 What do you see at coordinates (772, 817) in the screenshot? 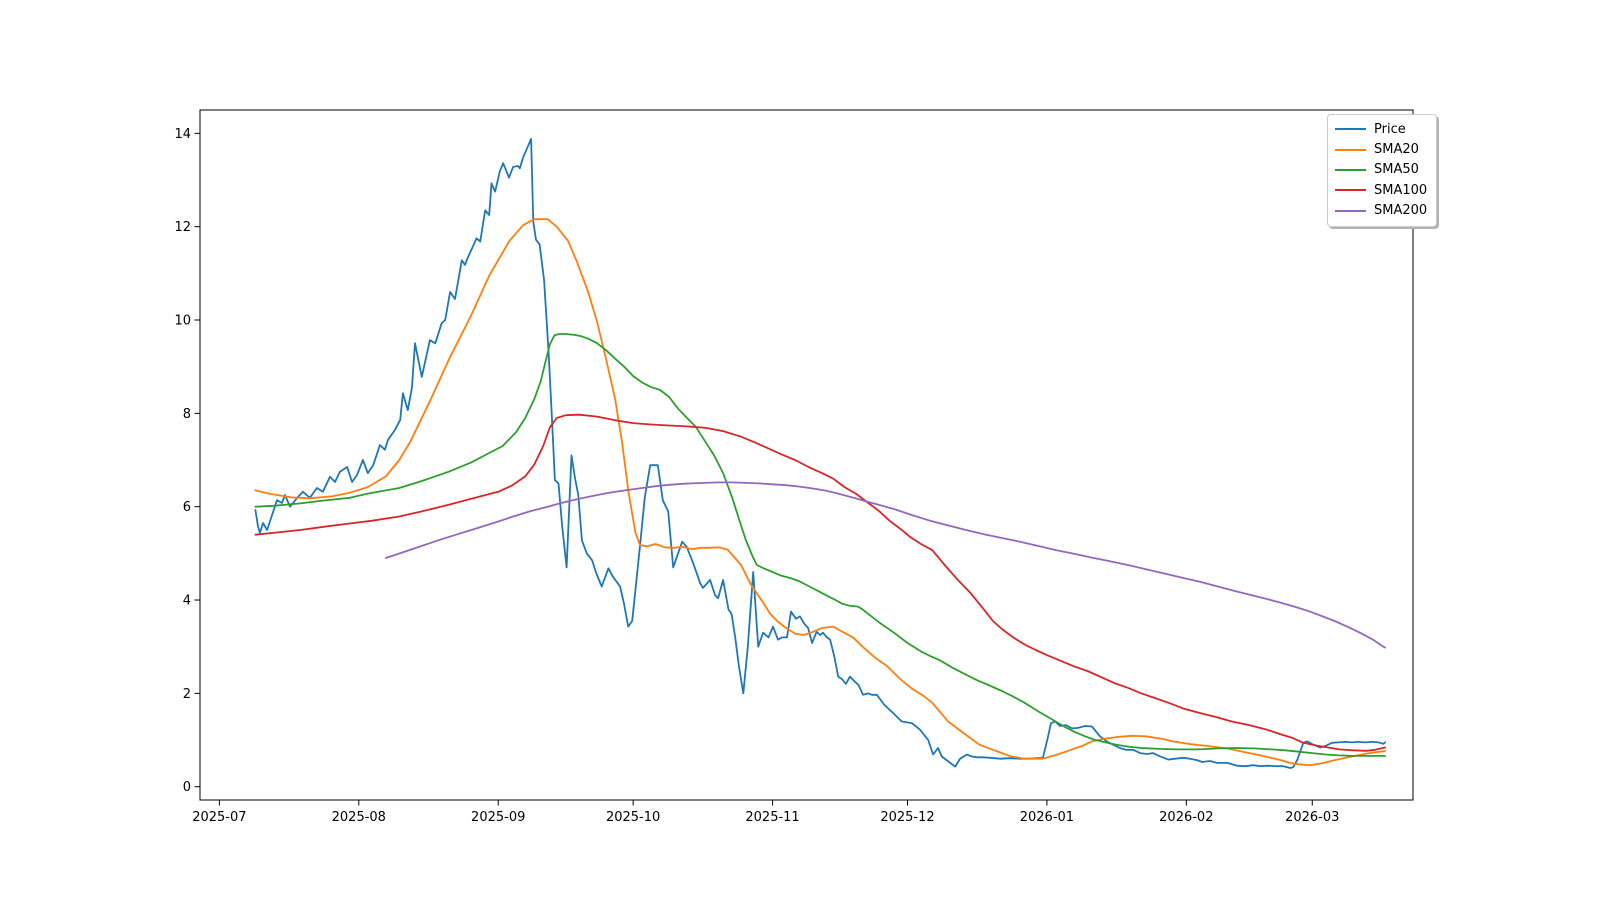
I see `x-tick-label: 2025-11` at bounding box center [772, 817].